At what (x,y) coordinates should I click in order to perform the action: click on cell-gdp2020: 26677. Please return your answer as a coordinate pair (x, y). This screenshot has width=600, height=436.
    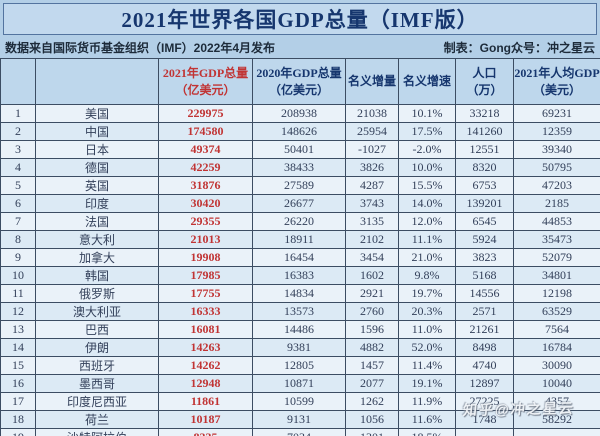
    Looking at the image, I should click on (299, 203).